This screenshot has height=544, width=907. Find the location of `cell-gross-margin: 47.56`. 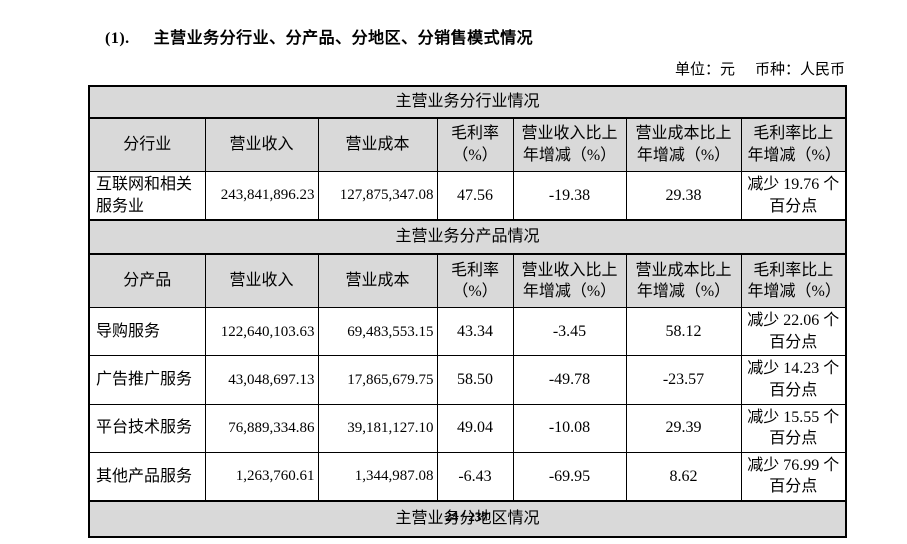

cell-gross-margin: 47.56 is located at coordinates (475, 196).